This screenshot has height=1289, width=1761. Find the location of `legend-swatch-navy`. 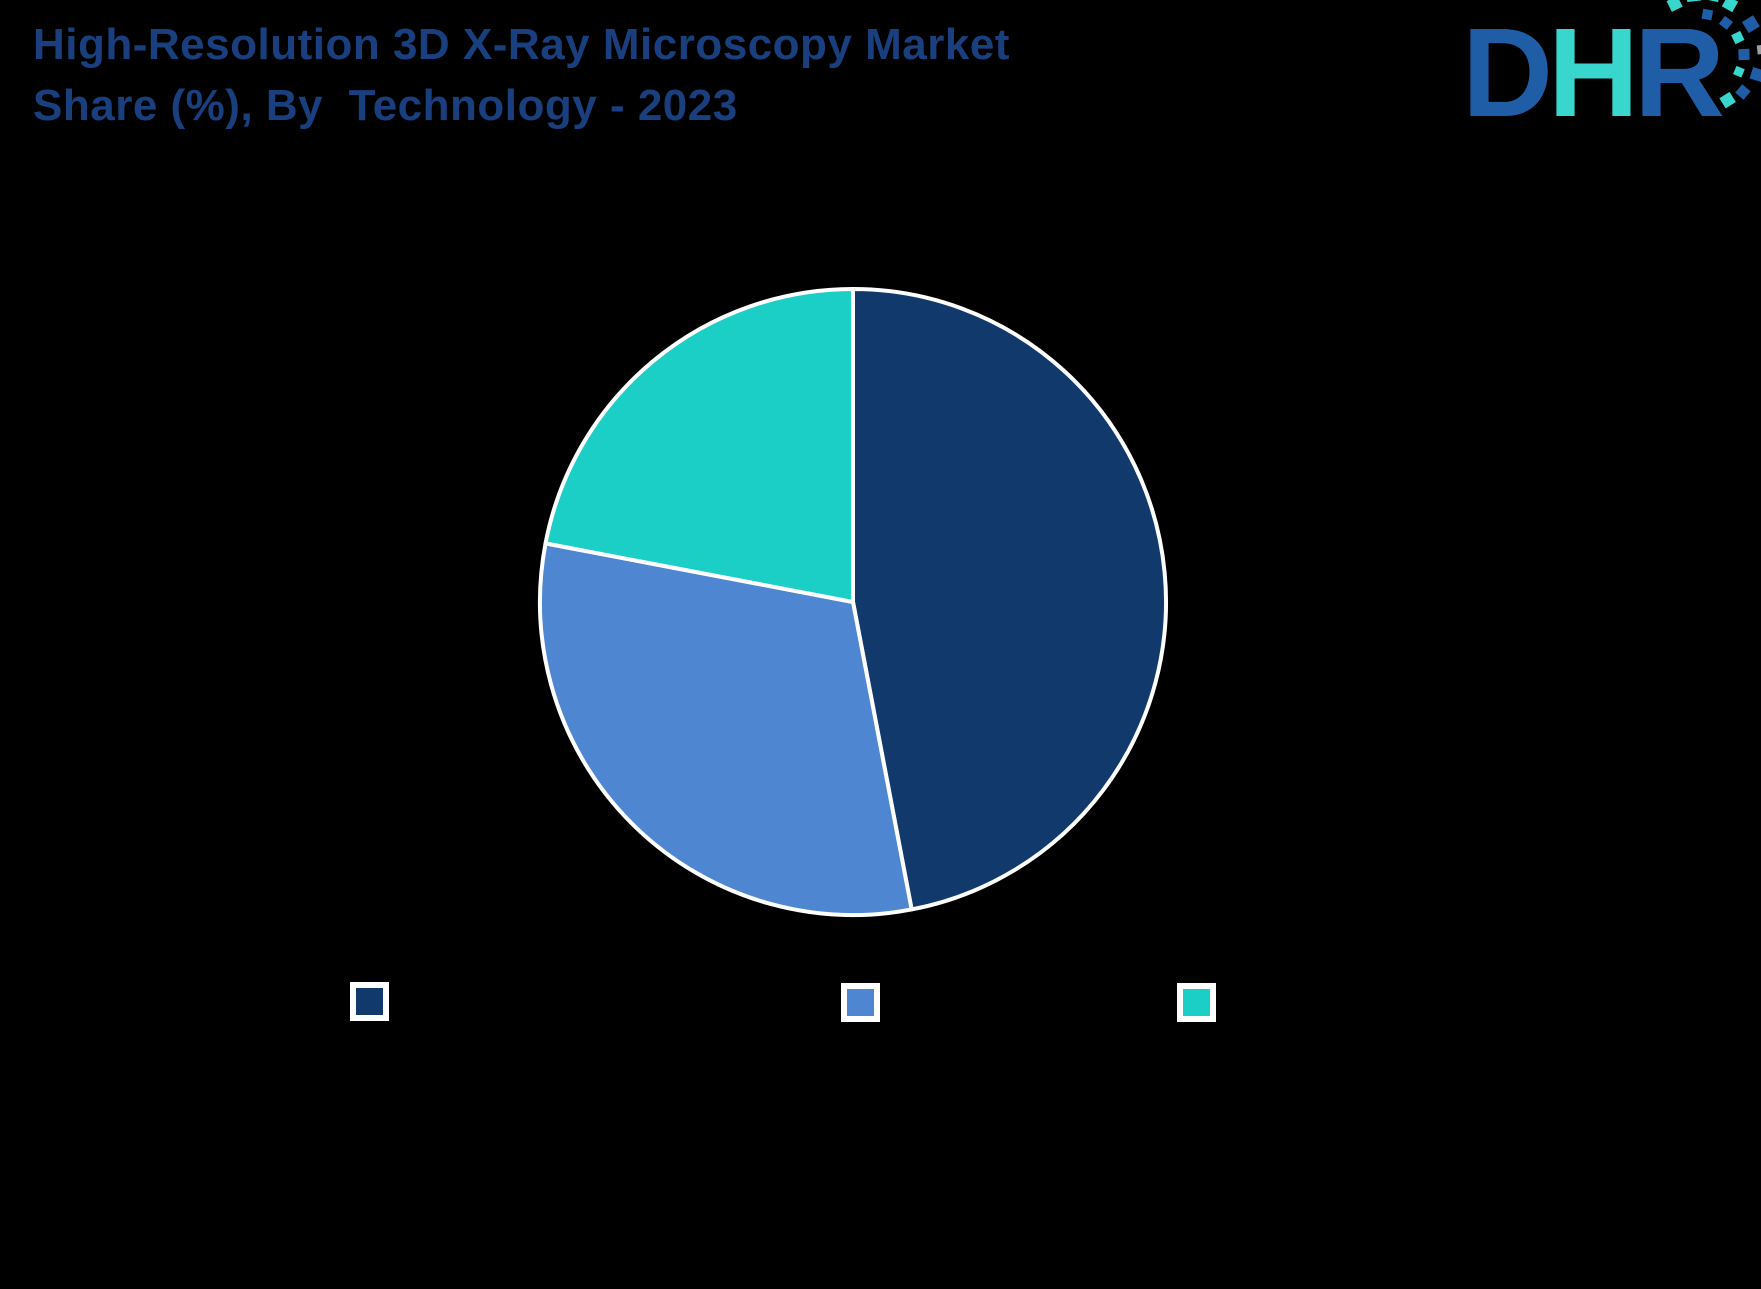

legend-swatch-navy is located at coordinates (369, 1001).